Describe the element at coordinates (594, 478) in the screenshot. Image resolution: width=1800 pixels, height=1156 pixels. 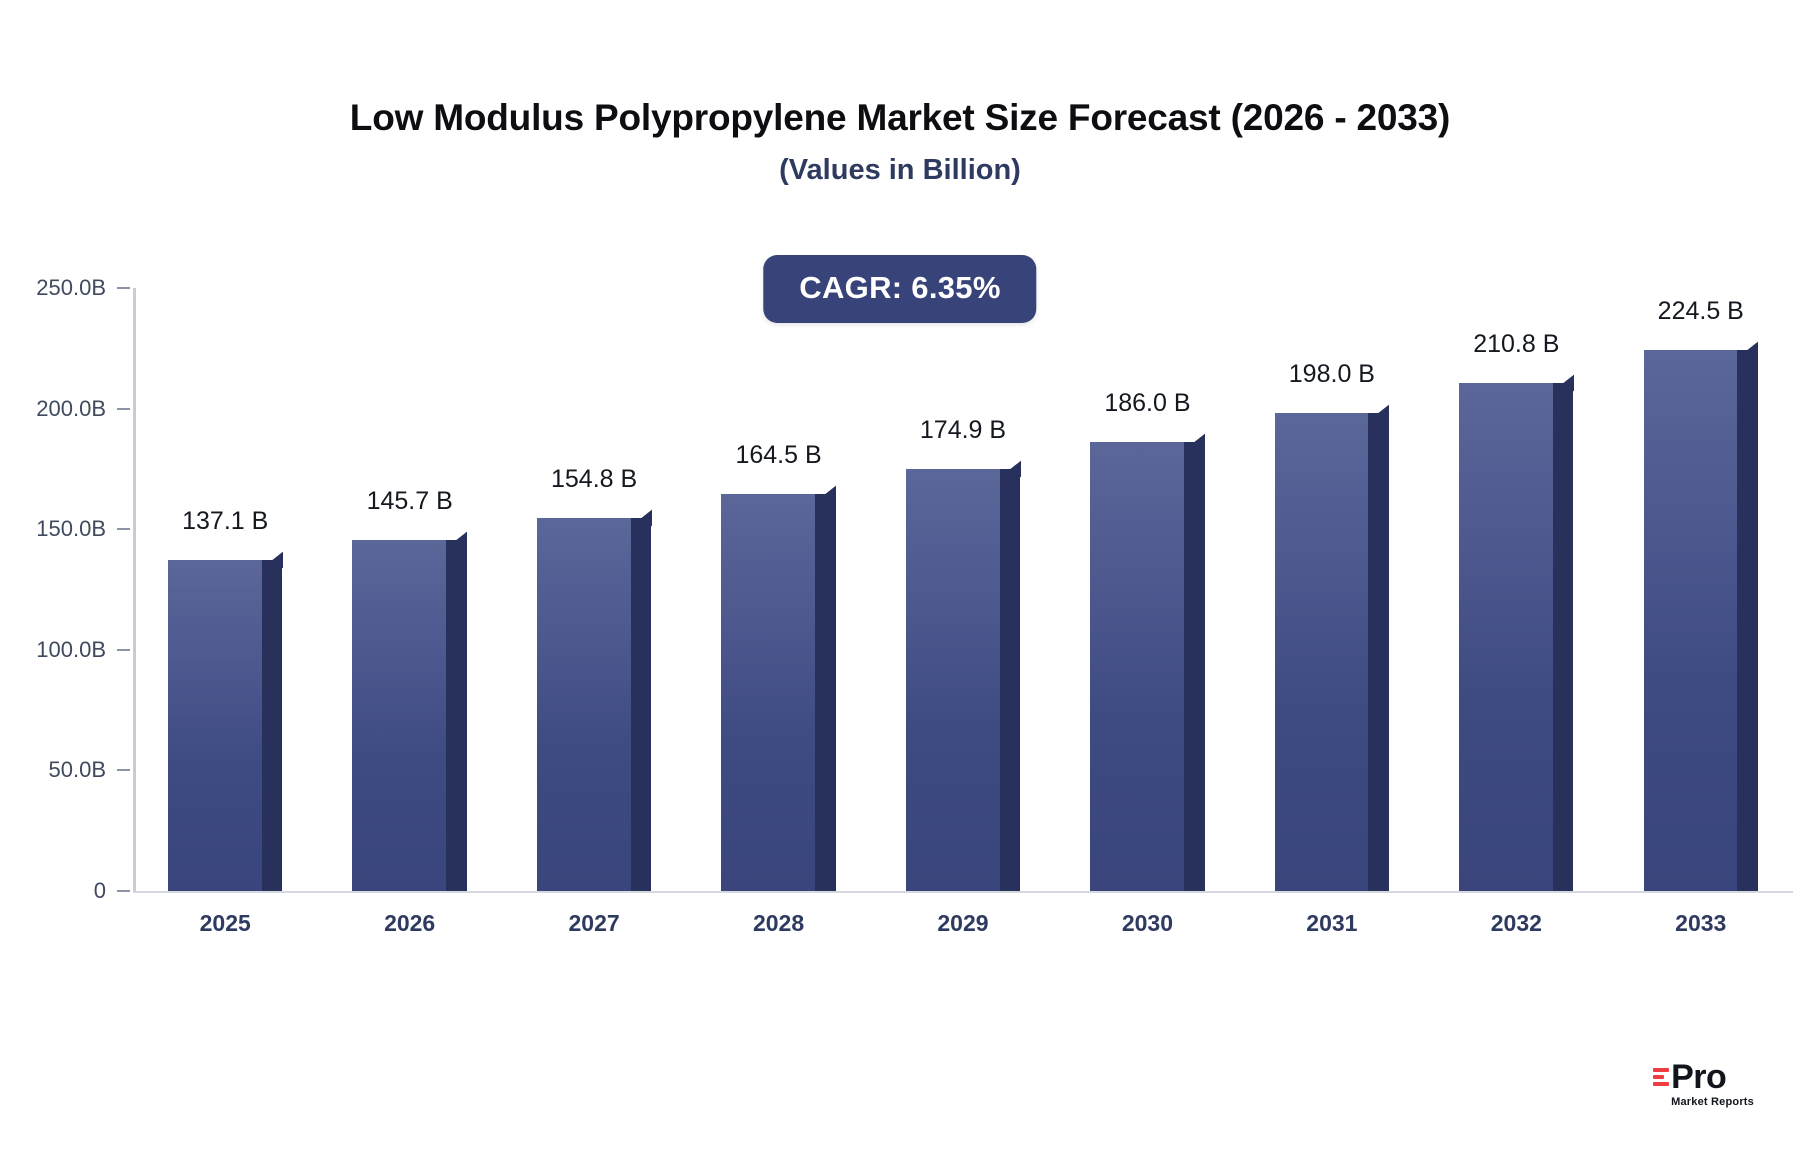
I see `bar-value-label: 154.8 B` at that location.